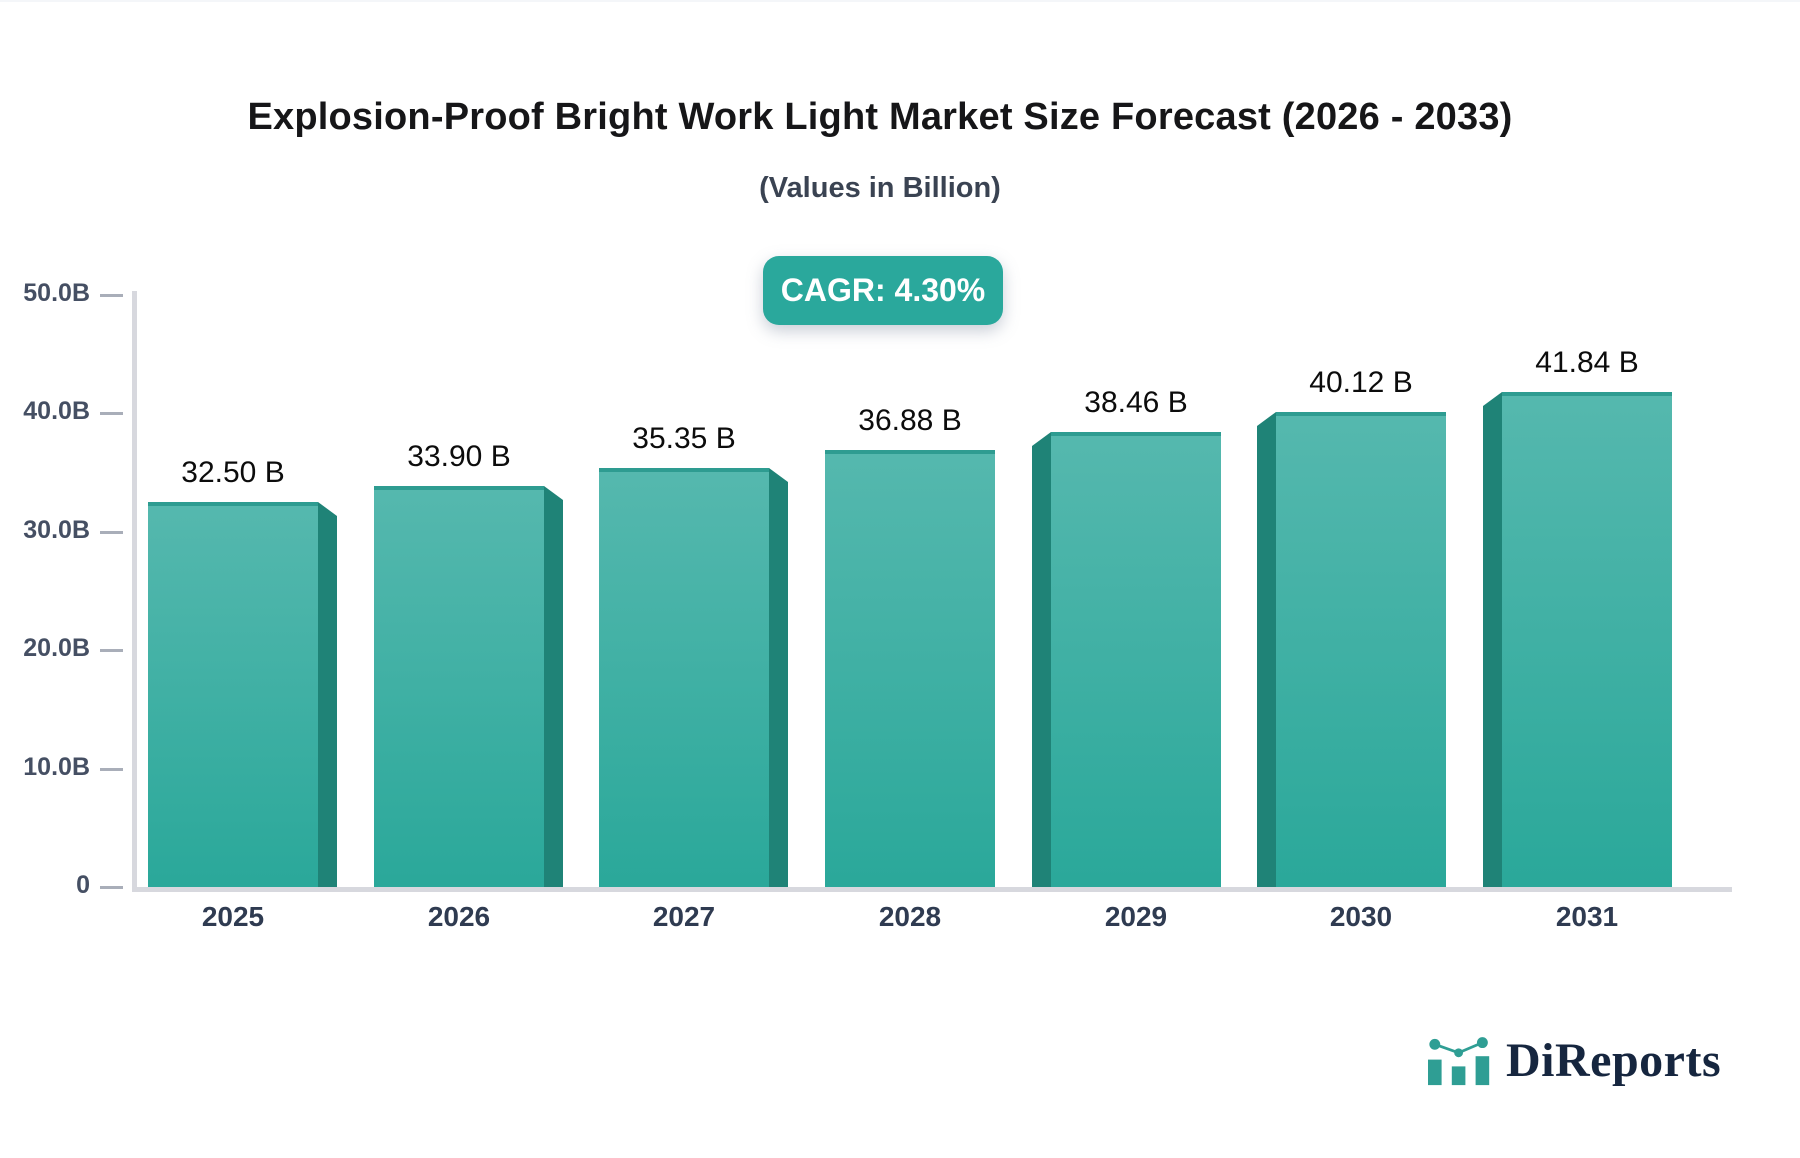 The width and height of the screenshot is (1800, 1158). I want to click on logo-chart-icon, so click(1459, 1061).